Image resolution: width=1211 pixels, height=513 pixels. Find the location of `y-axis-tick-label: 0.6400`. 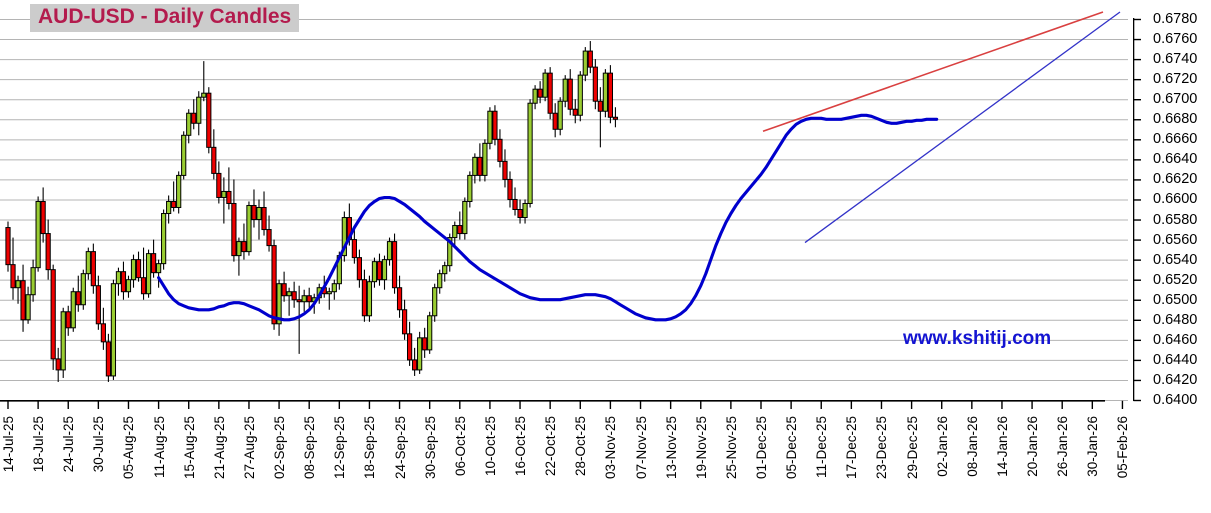

y-axis-tick-label: 0.6400 is located at coordinates (1175, 400).